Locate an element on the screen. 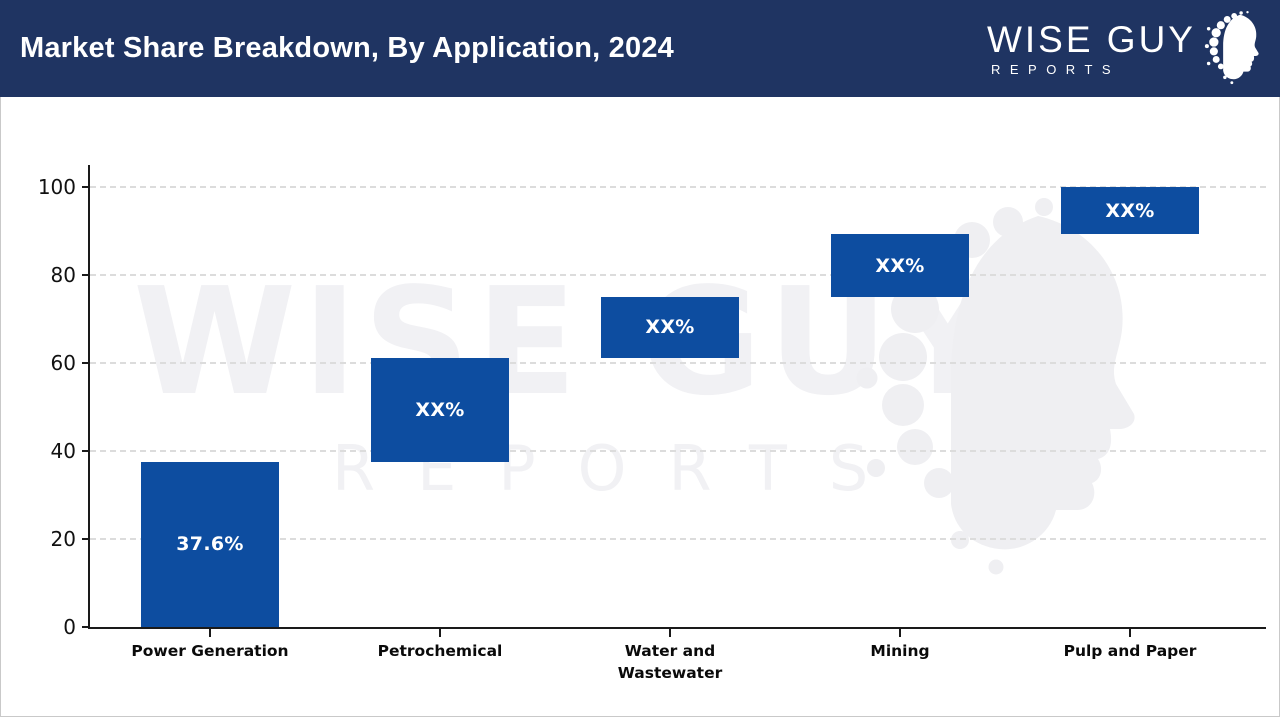 This screenshot has width=1280, height=720. logo-text: WISE GUY REPORTS is located at coordinates (1091, 48).